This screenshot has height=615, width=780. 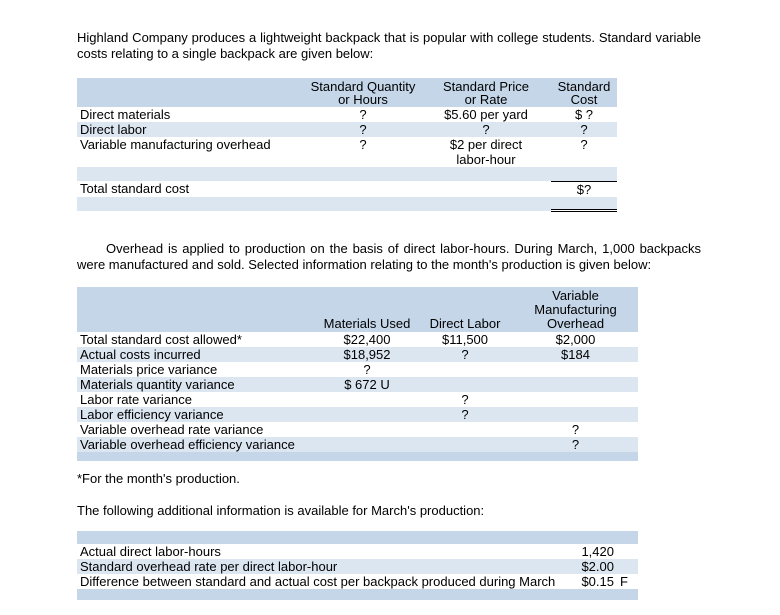 I want to click on single-rule, so click(x=584, y=174).